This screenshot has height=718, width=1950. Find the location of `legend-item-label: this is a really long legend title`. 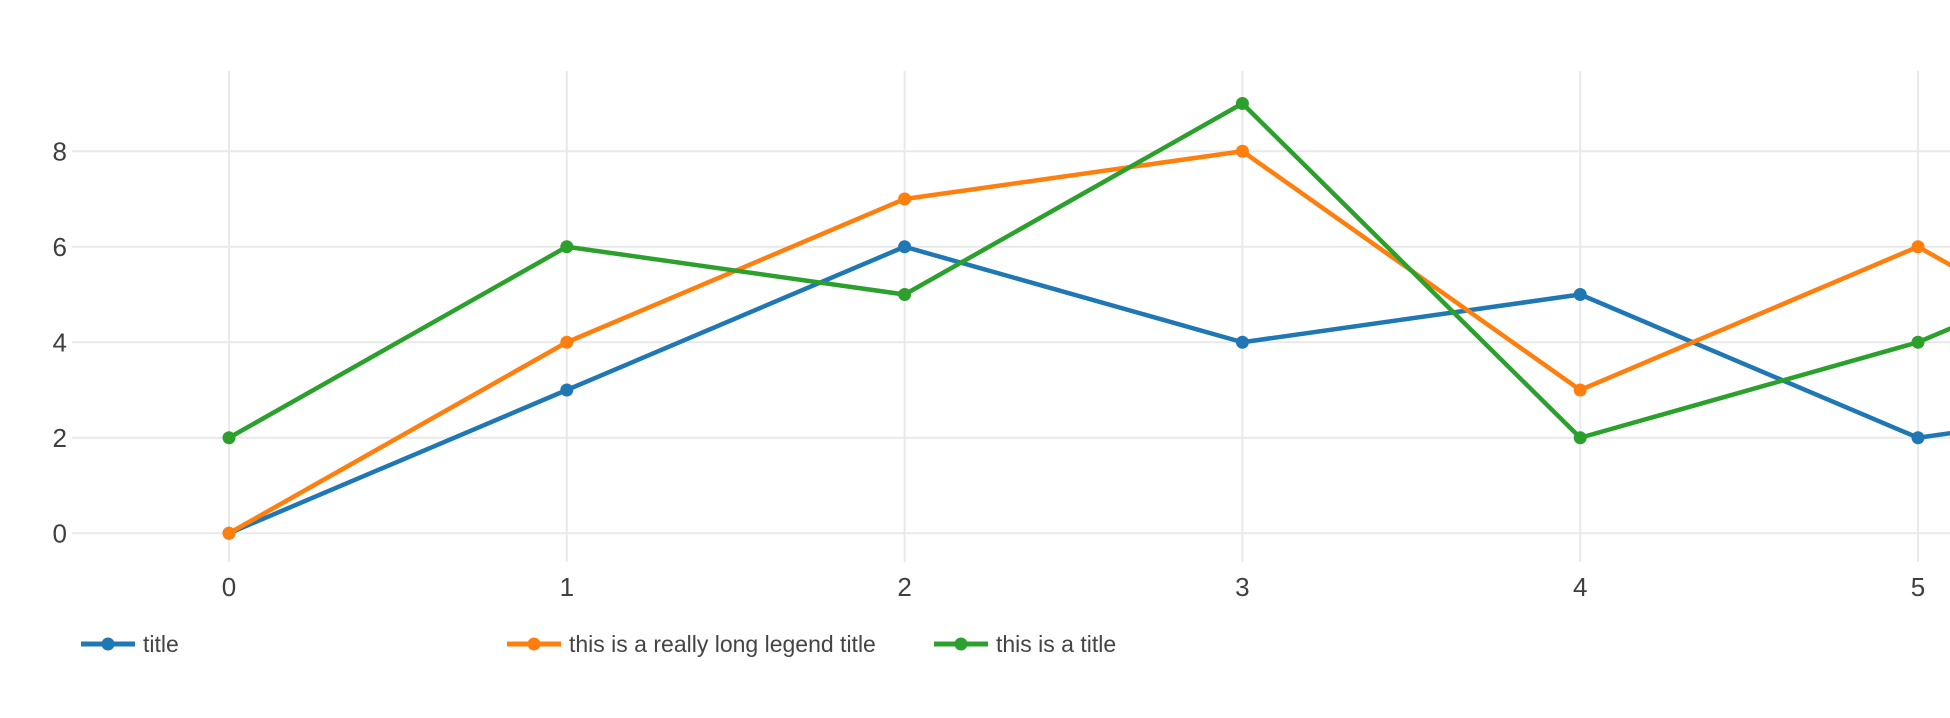

legend-item-label: this is a really long legend title is located at coordinates (722, 644).